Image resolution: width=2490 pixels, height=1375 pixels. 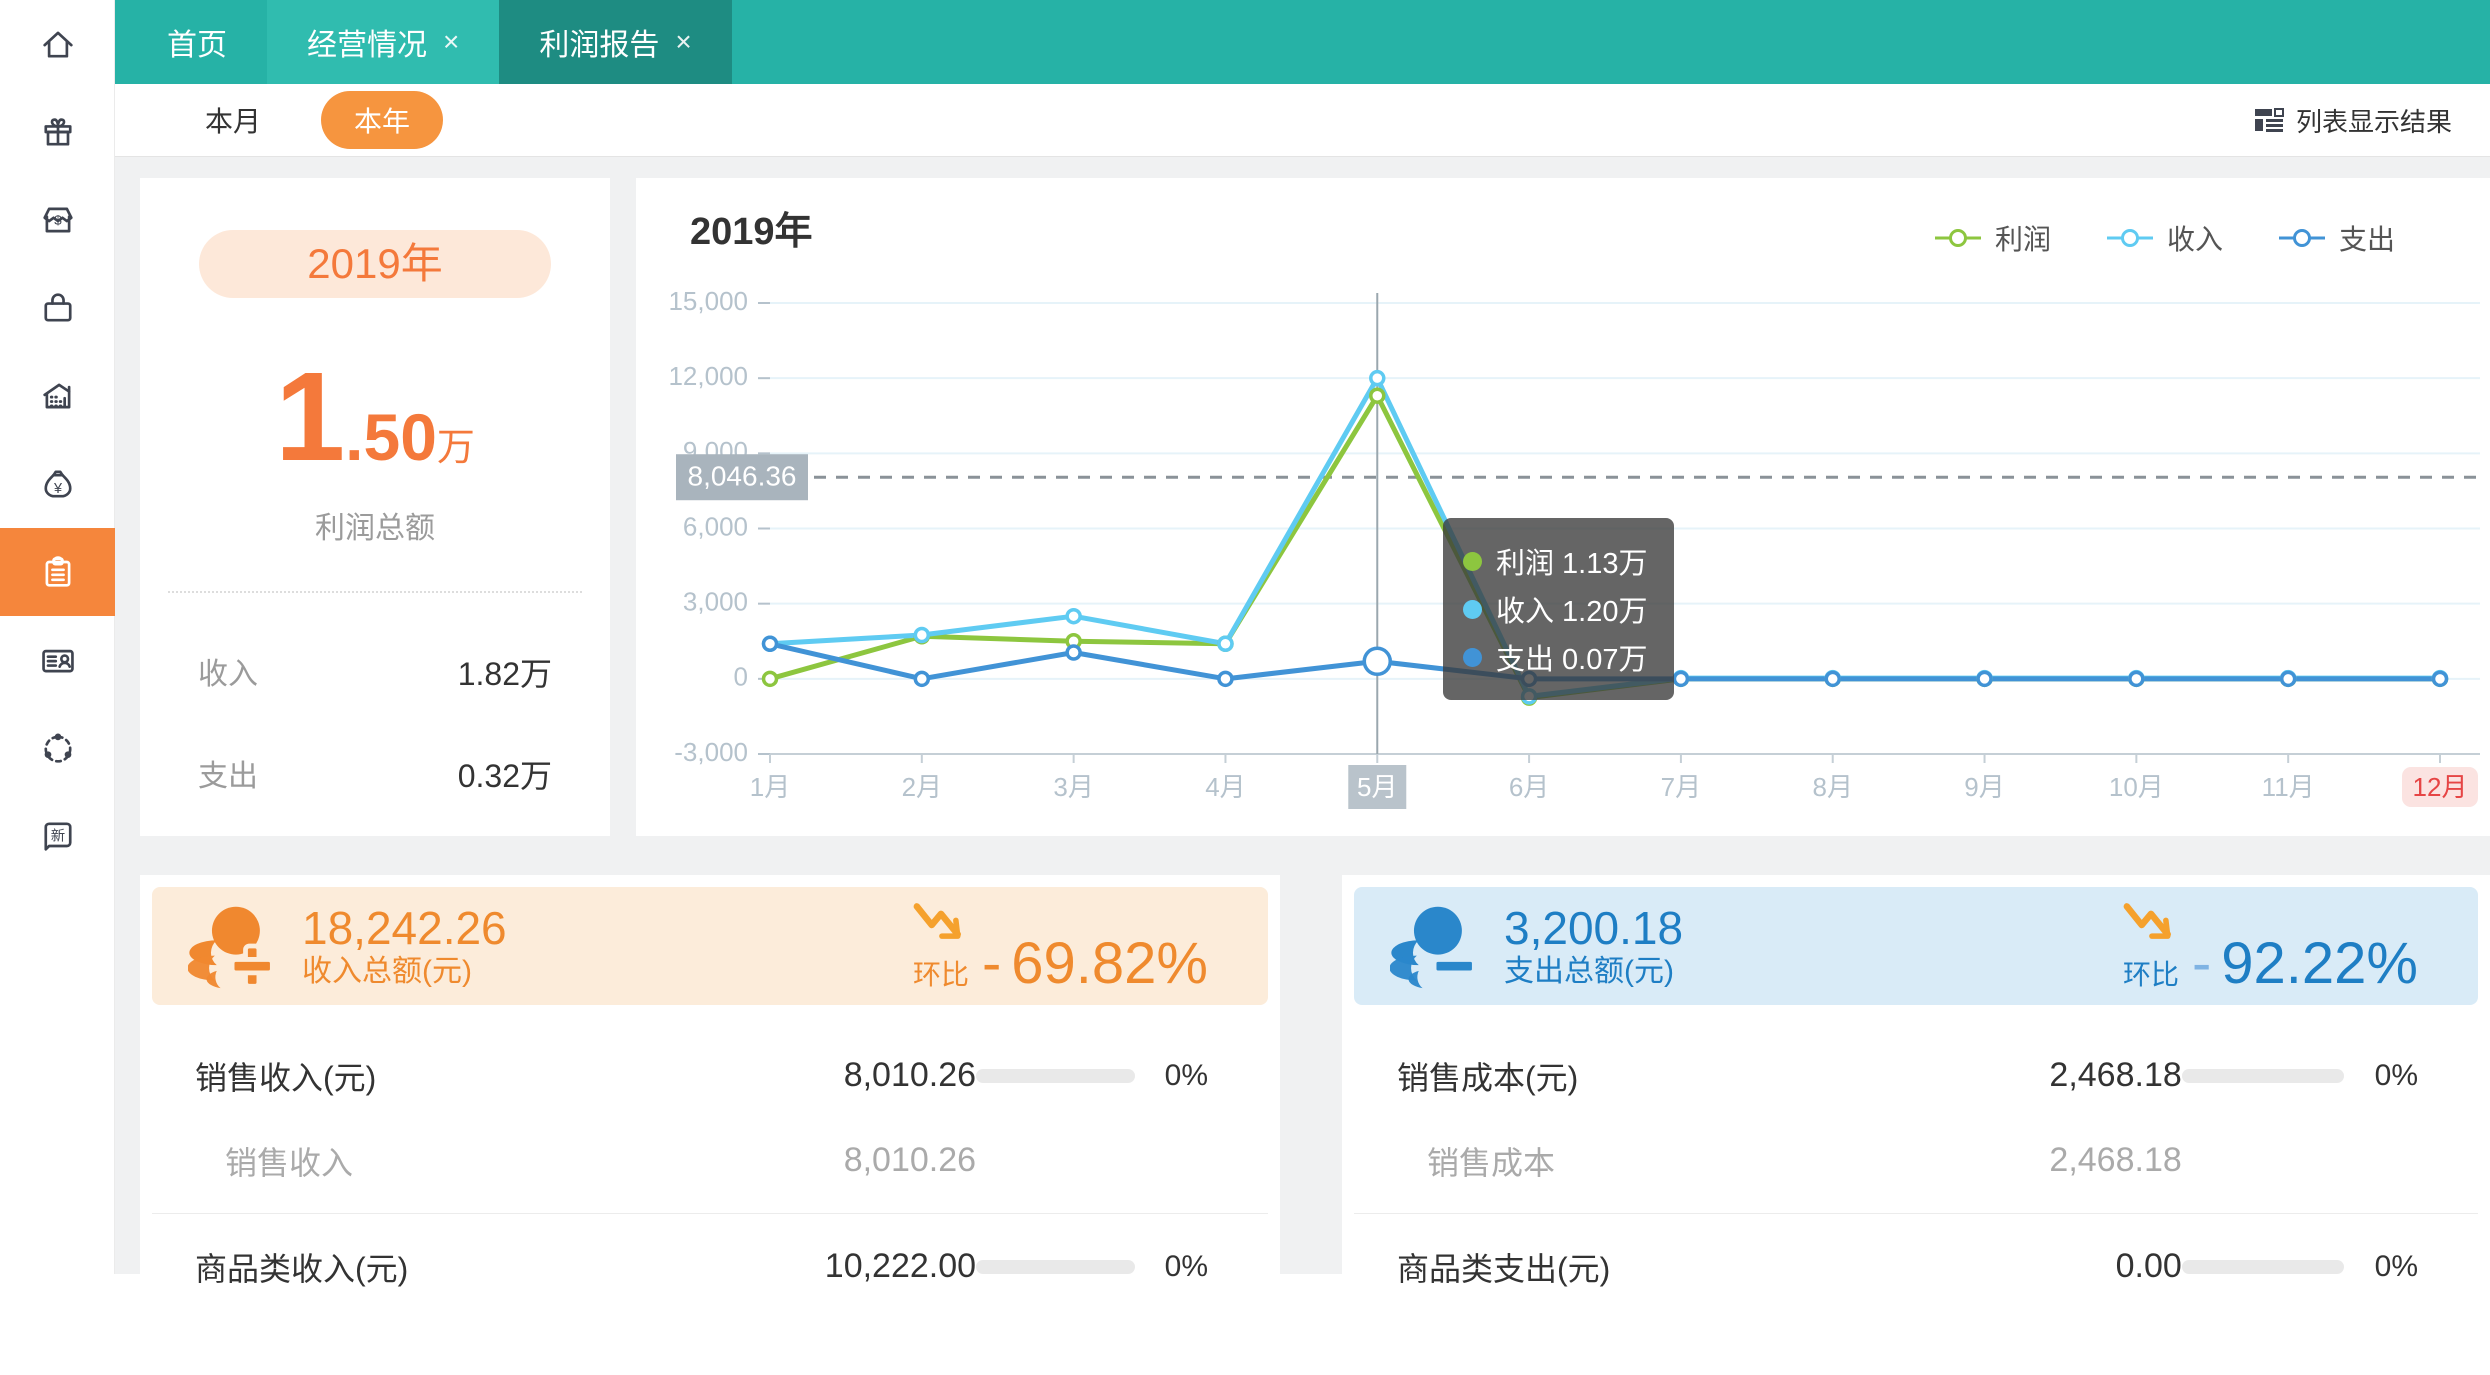 What do you see at coordinates (505, 672) in the screenshot?
I see `summary-row-value: 1.82万` at bounding box center [505, 672].